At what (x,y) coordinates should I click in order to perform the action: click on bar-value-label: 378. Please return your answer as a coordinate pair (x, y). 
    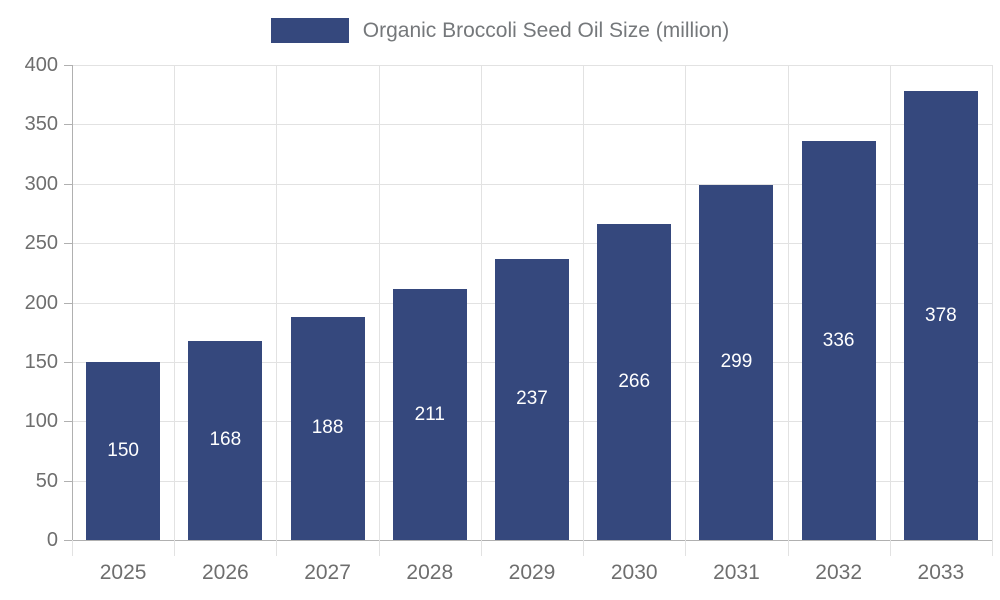
    Looking at the image, I should click on (941, 315).